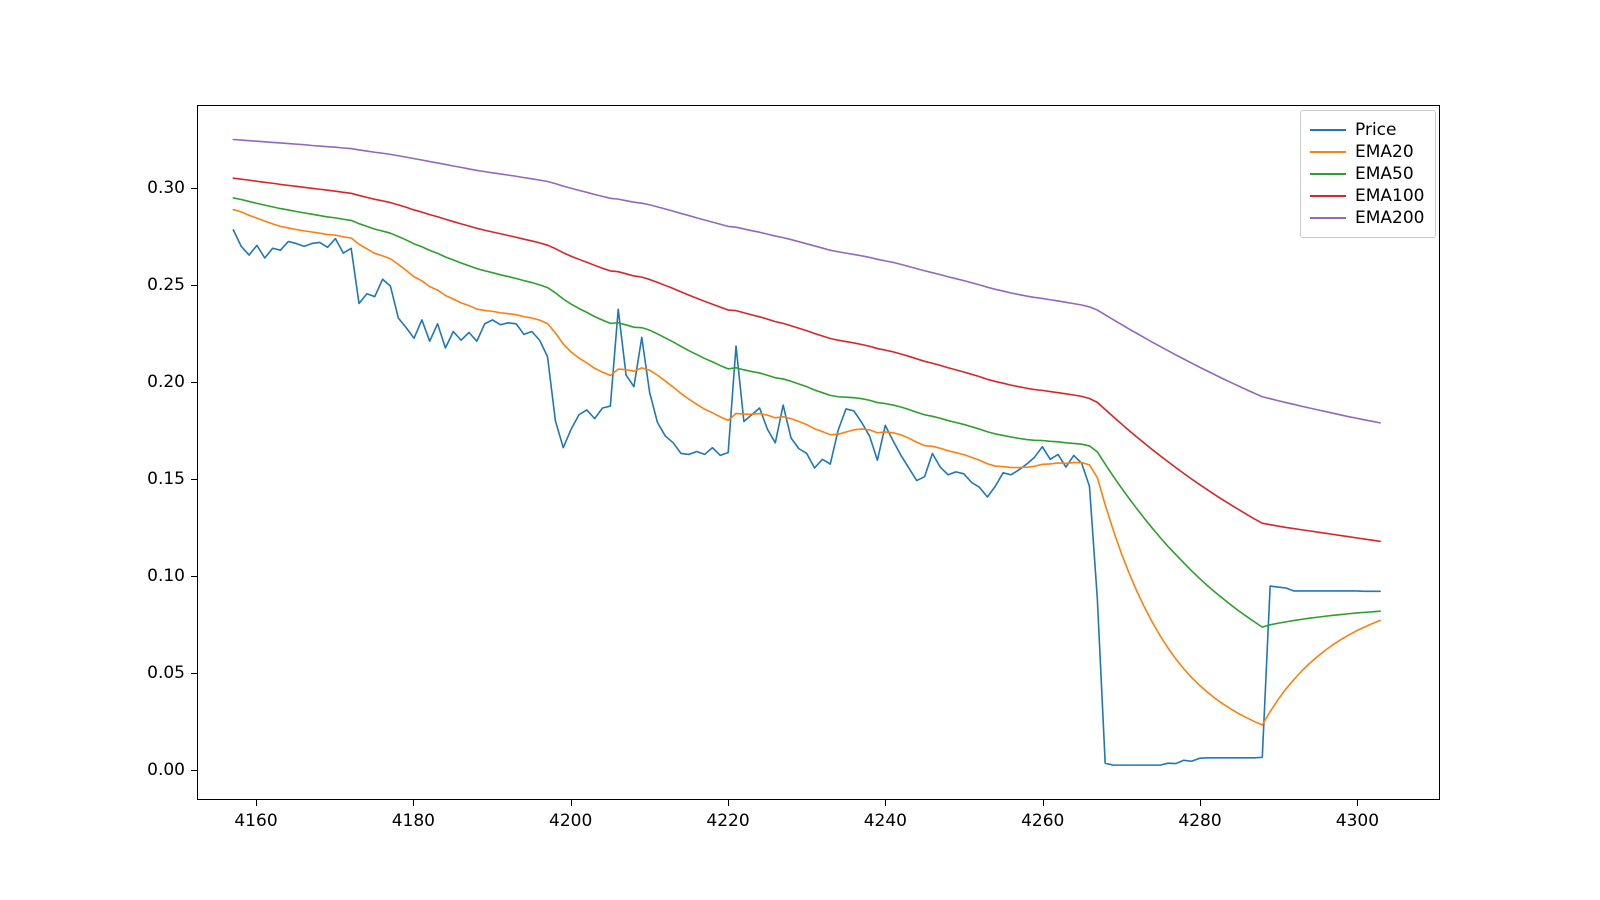  What do you see at coordinates (166, 284) in the screenshot?
I see `y-tick-label: 0.25` at bounding box center [166, 284].